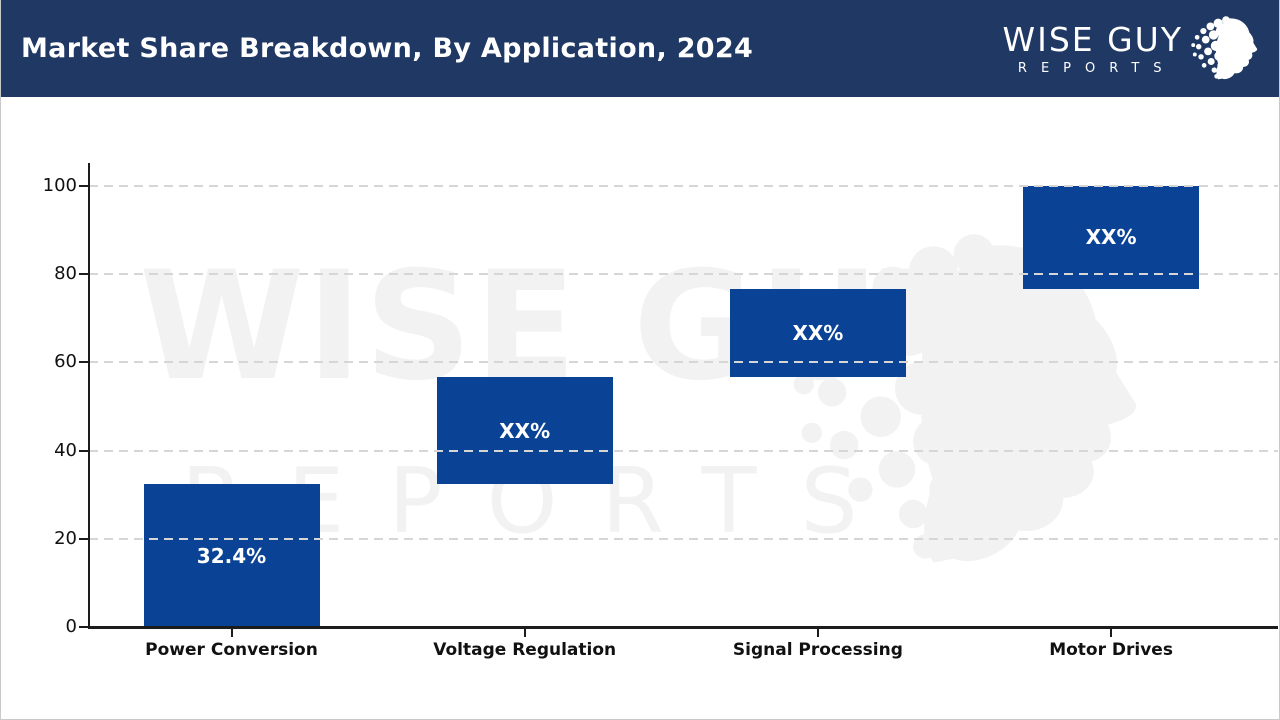 Image resolution: width=1280 pixels, height=720 pixels. Describe the element at coordinates (65, 362) in the screenshot. I see `y-tick-label: 60` at that location.